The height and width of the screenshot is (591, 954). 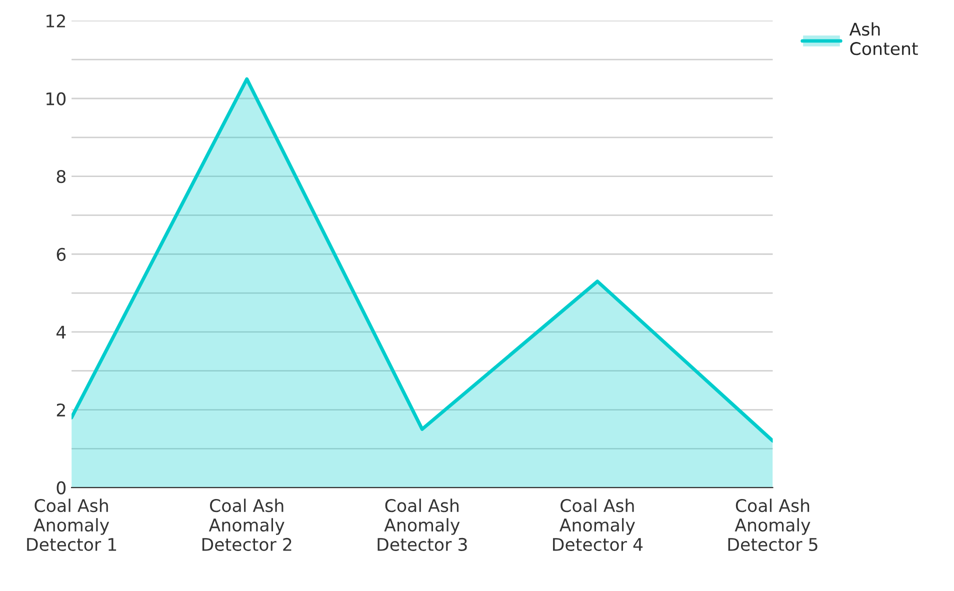 I want to click on x-tick-label: Coal Ash Anomaly Detector 4, so click(x=598, y=525).